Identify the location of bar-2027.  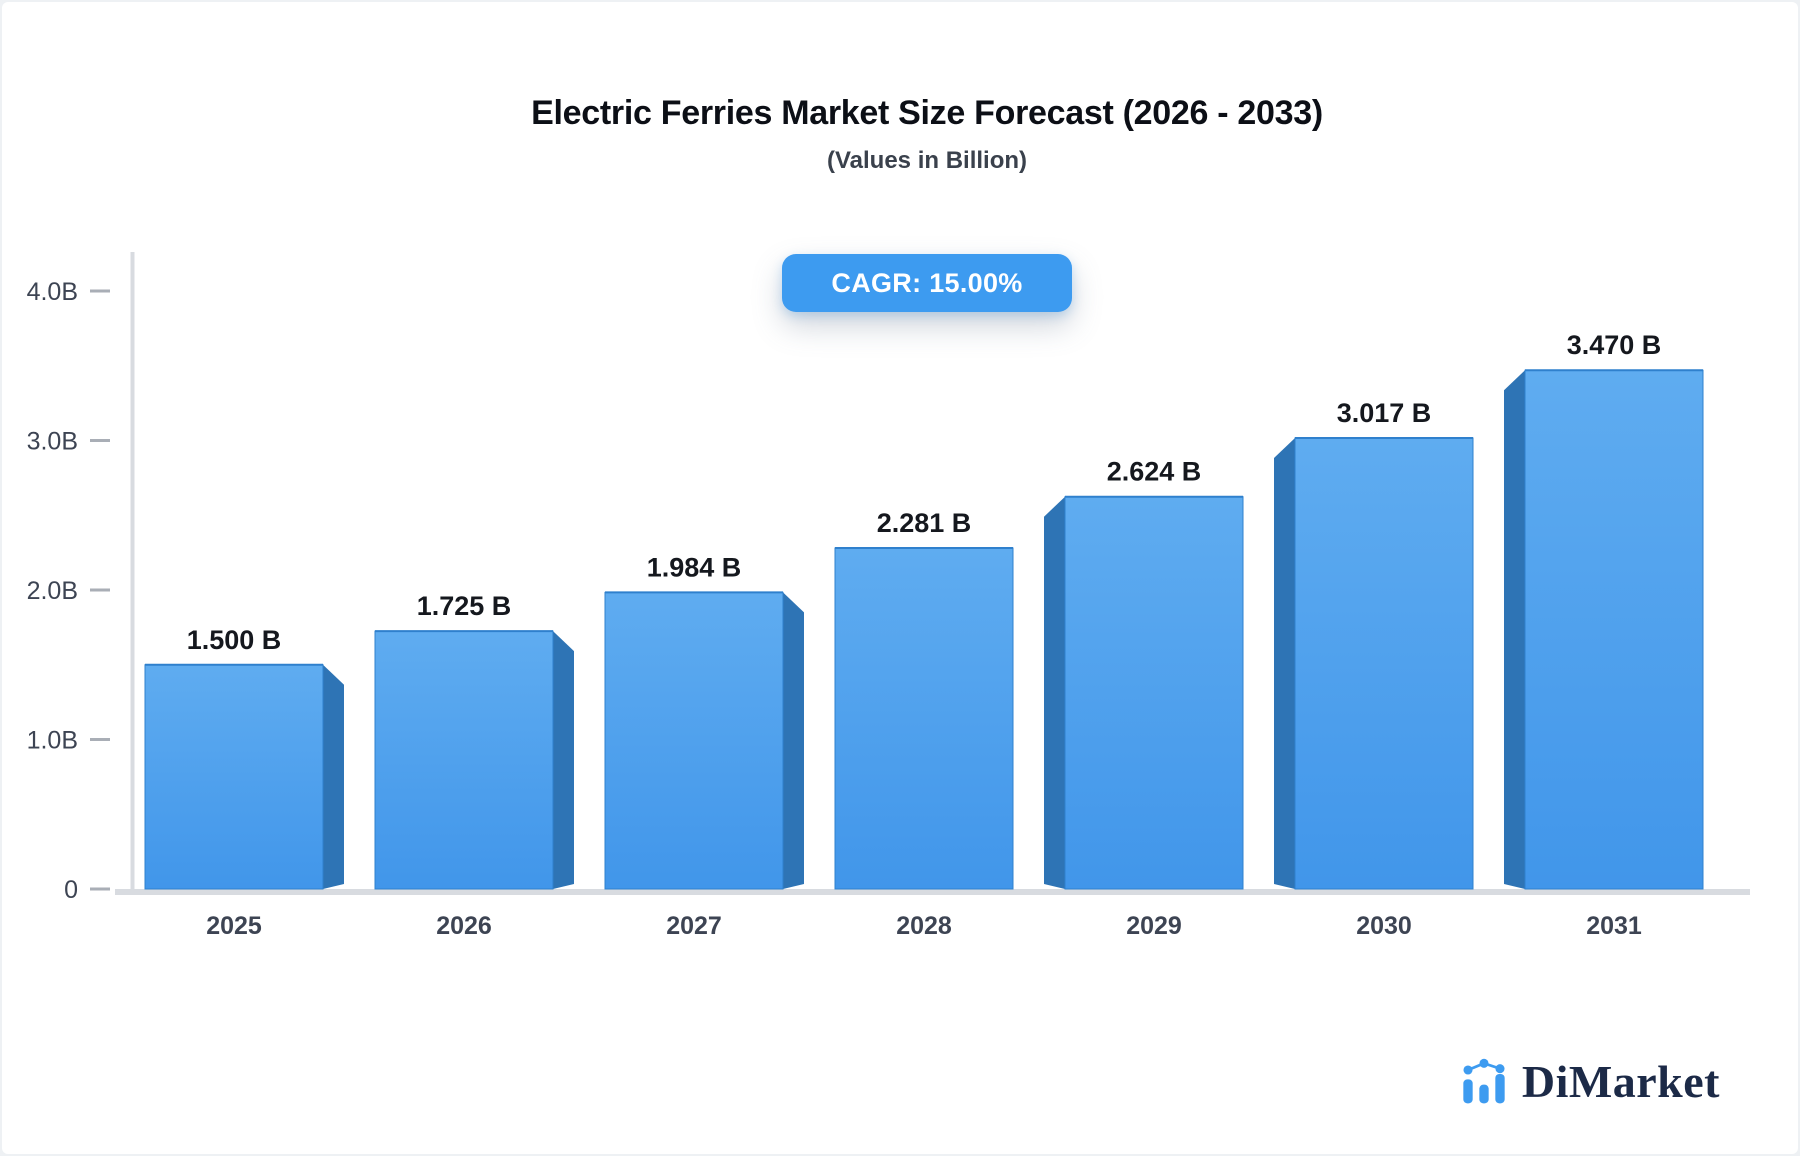
(694, 740).